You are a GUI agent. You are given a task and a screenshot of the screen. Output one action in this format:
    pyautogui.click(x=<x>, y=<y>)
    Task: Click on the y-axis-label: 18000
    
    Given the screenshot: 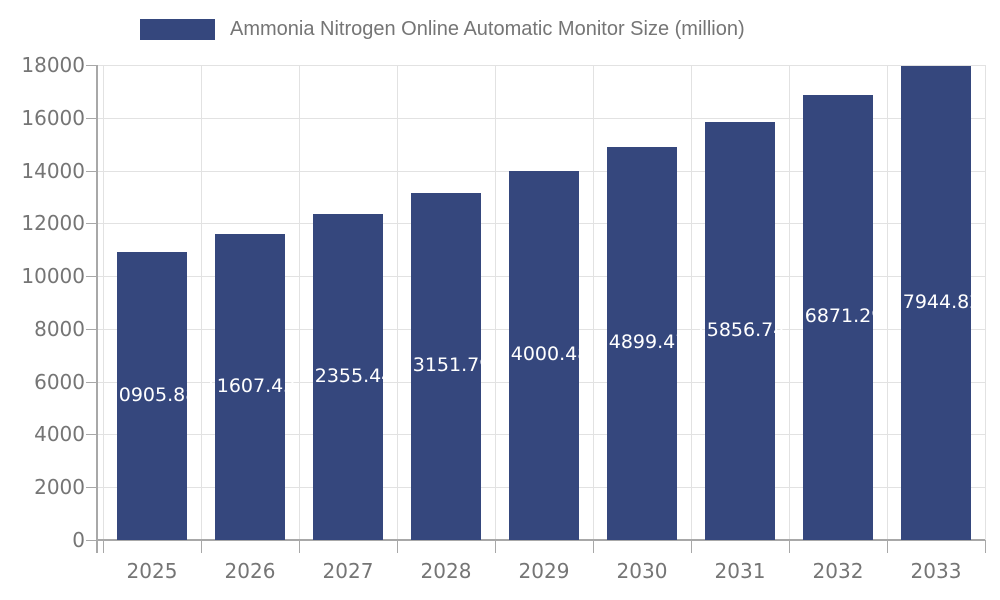 What is the action you would take?
    pyautogui.click(x=53, y=65)
    